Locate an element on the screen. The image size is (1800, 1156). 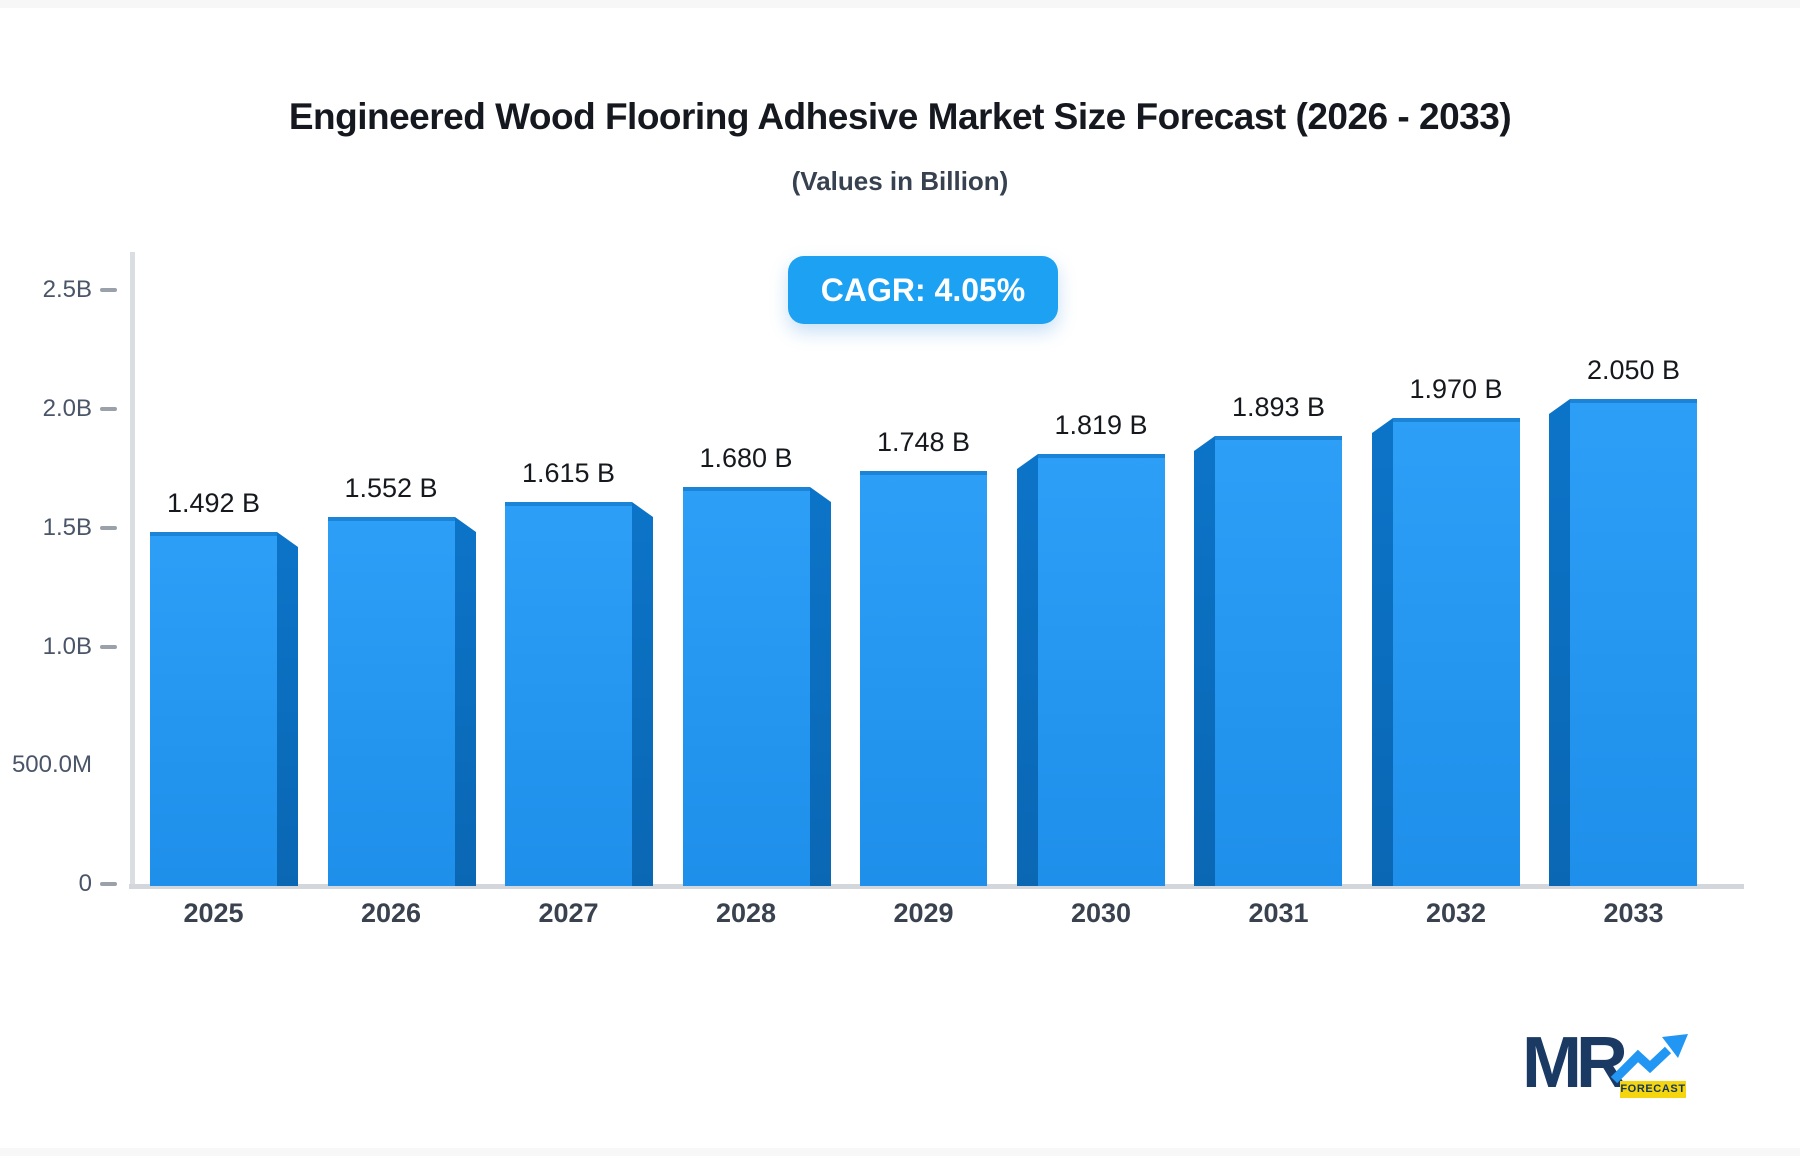
bar-side-face-2027 is located at coordinates (642, 694).